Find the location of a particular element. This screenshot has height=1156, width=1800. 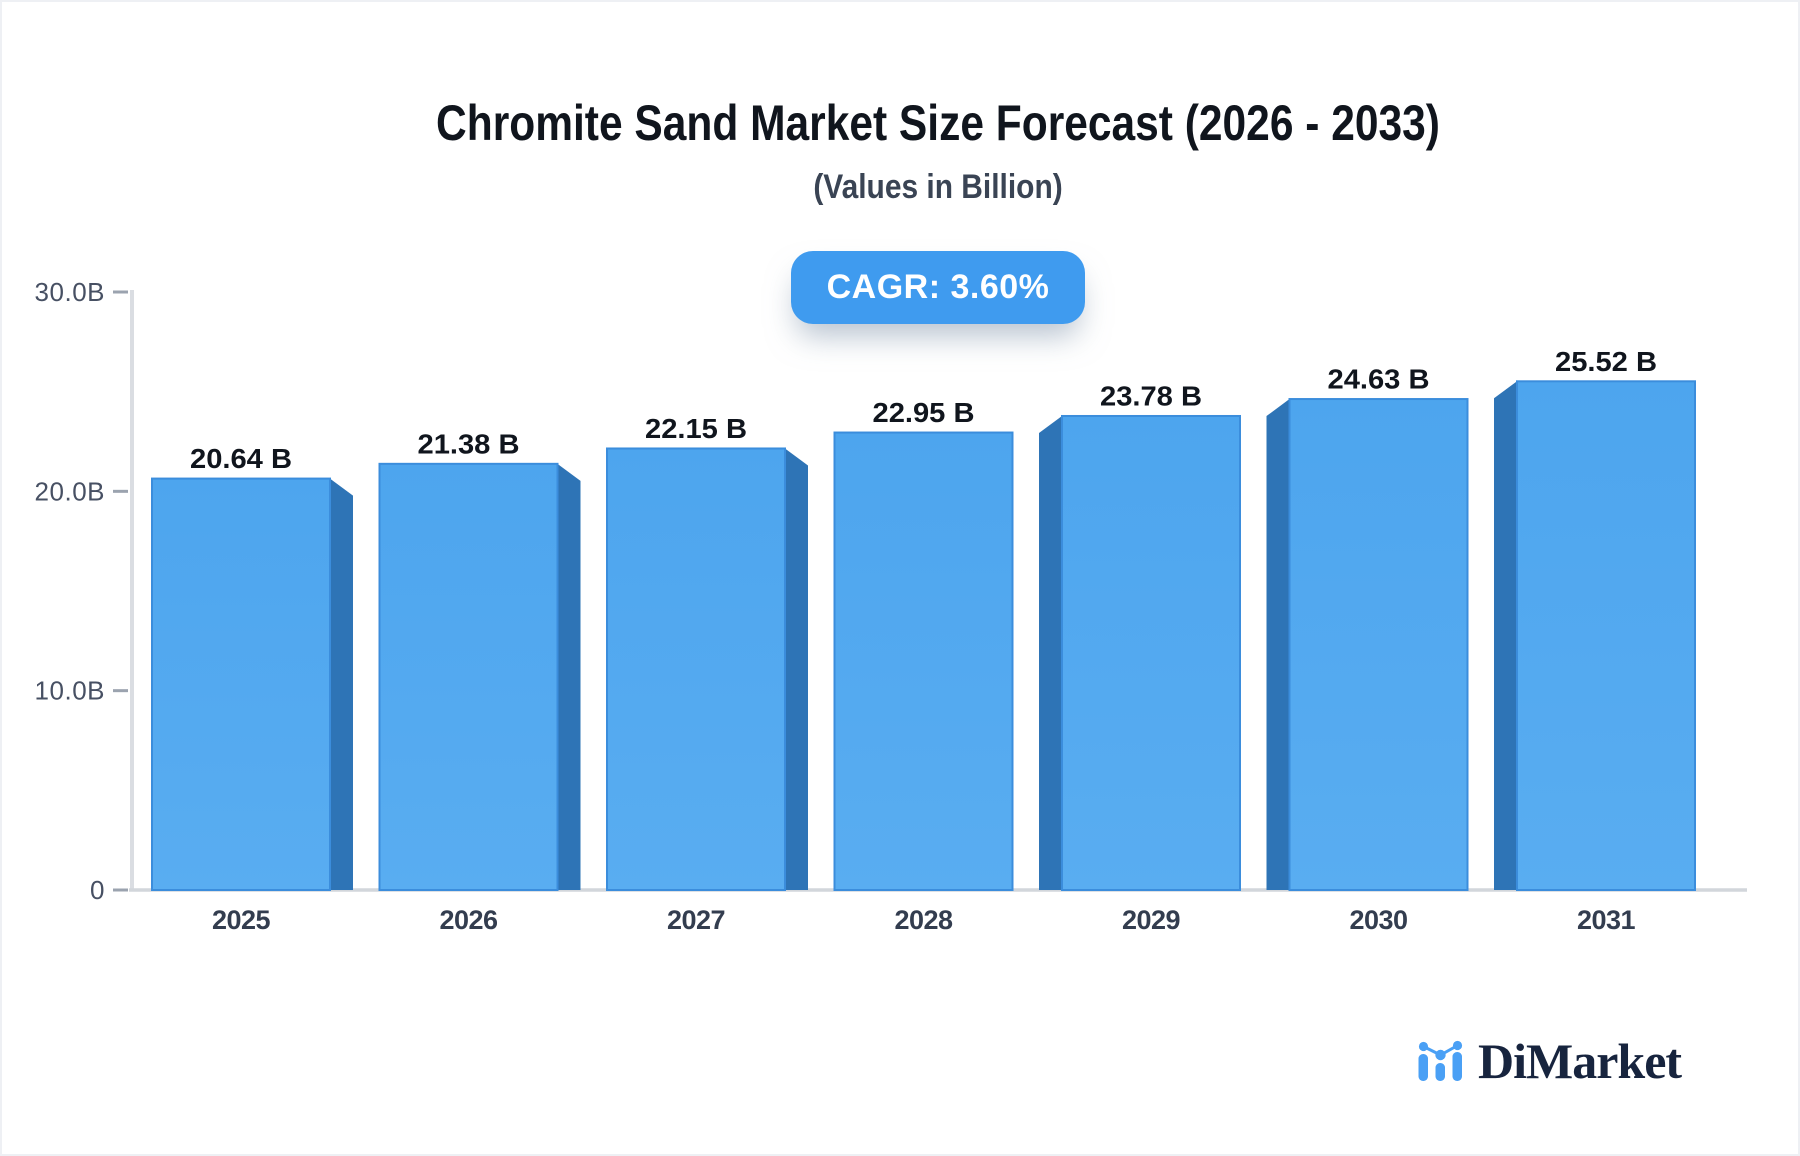

bar-value-label: 23.78 B is located at coordinates (1151, 395).